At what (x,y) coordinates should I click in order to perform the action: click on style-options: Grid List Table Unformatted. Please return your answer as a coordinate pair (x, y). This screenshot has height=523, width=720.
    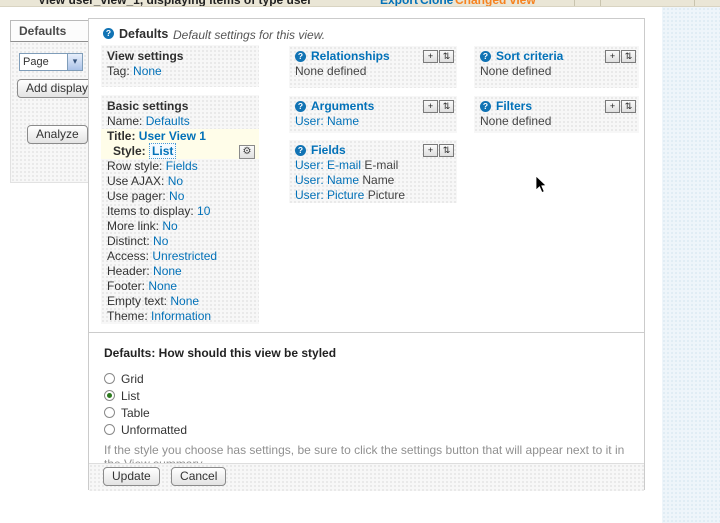
    Looking at the image, I should click on (145, 404).